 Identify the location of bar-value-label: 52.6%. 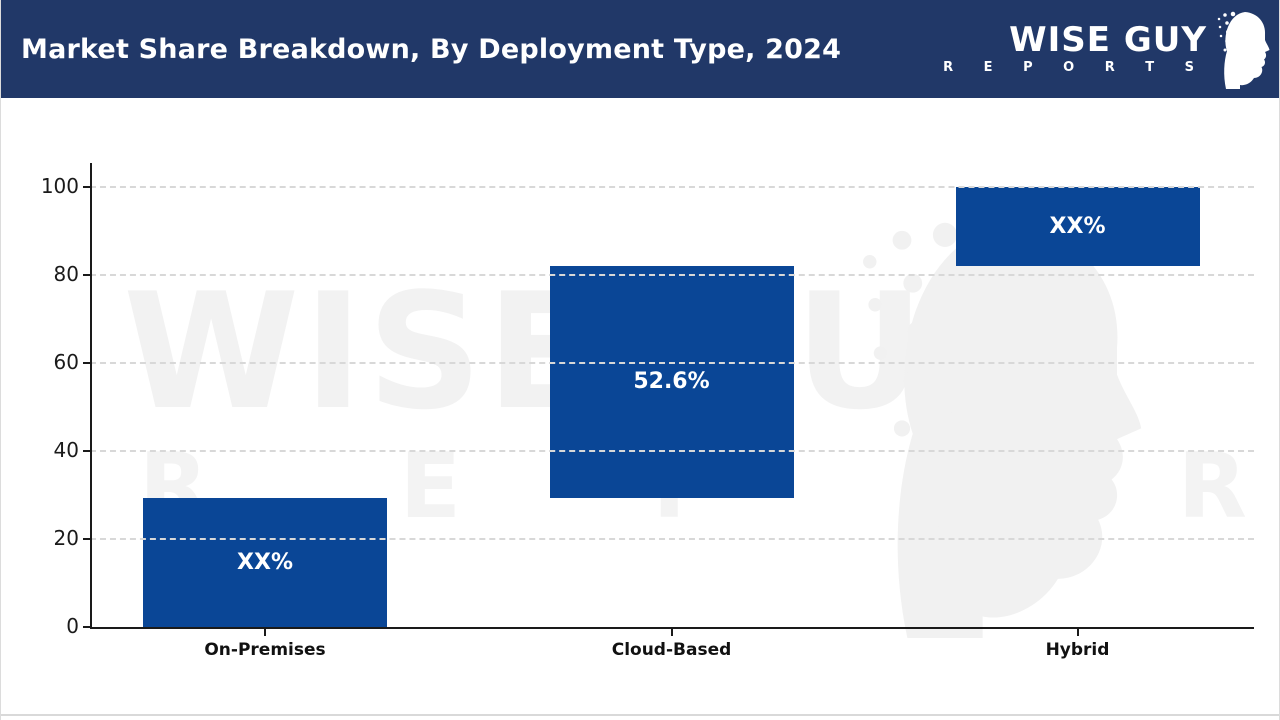
(671, 382).